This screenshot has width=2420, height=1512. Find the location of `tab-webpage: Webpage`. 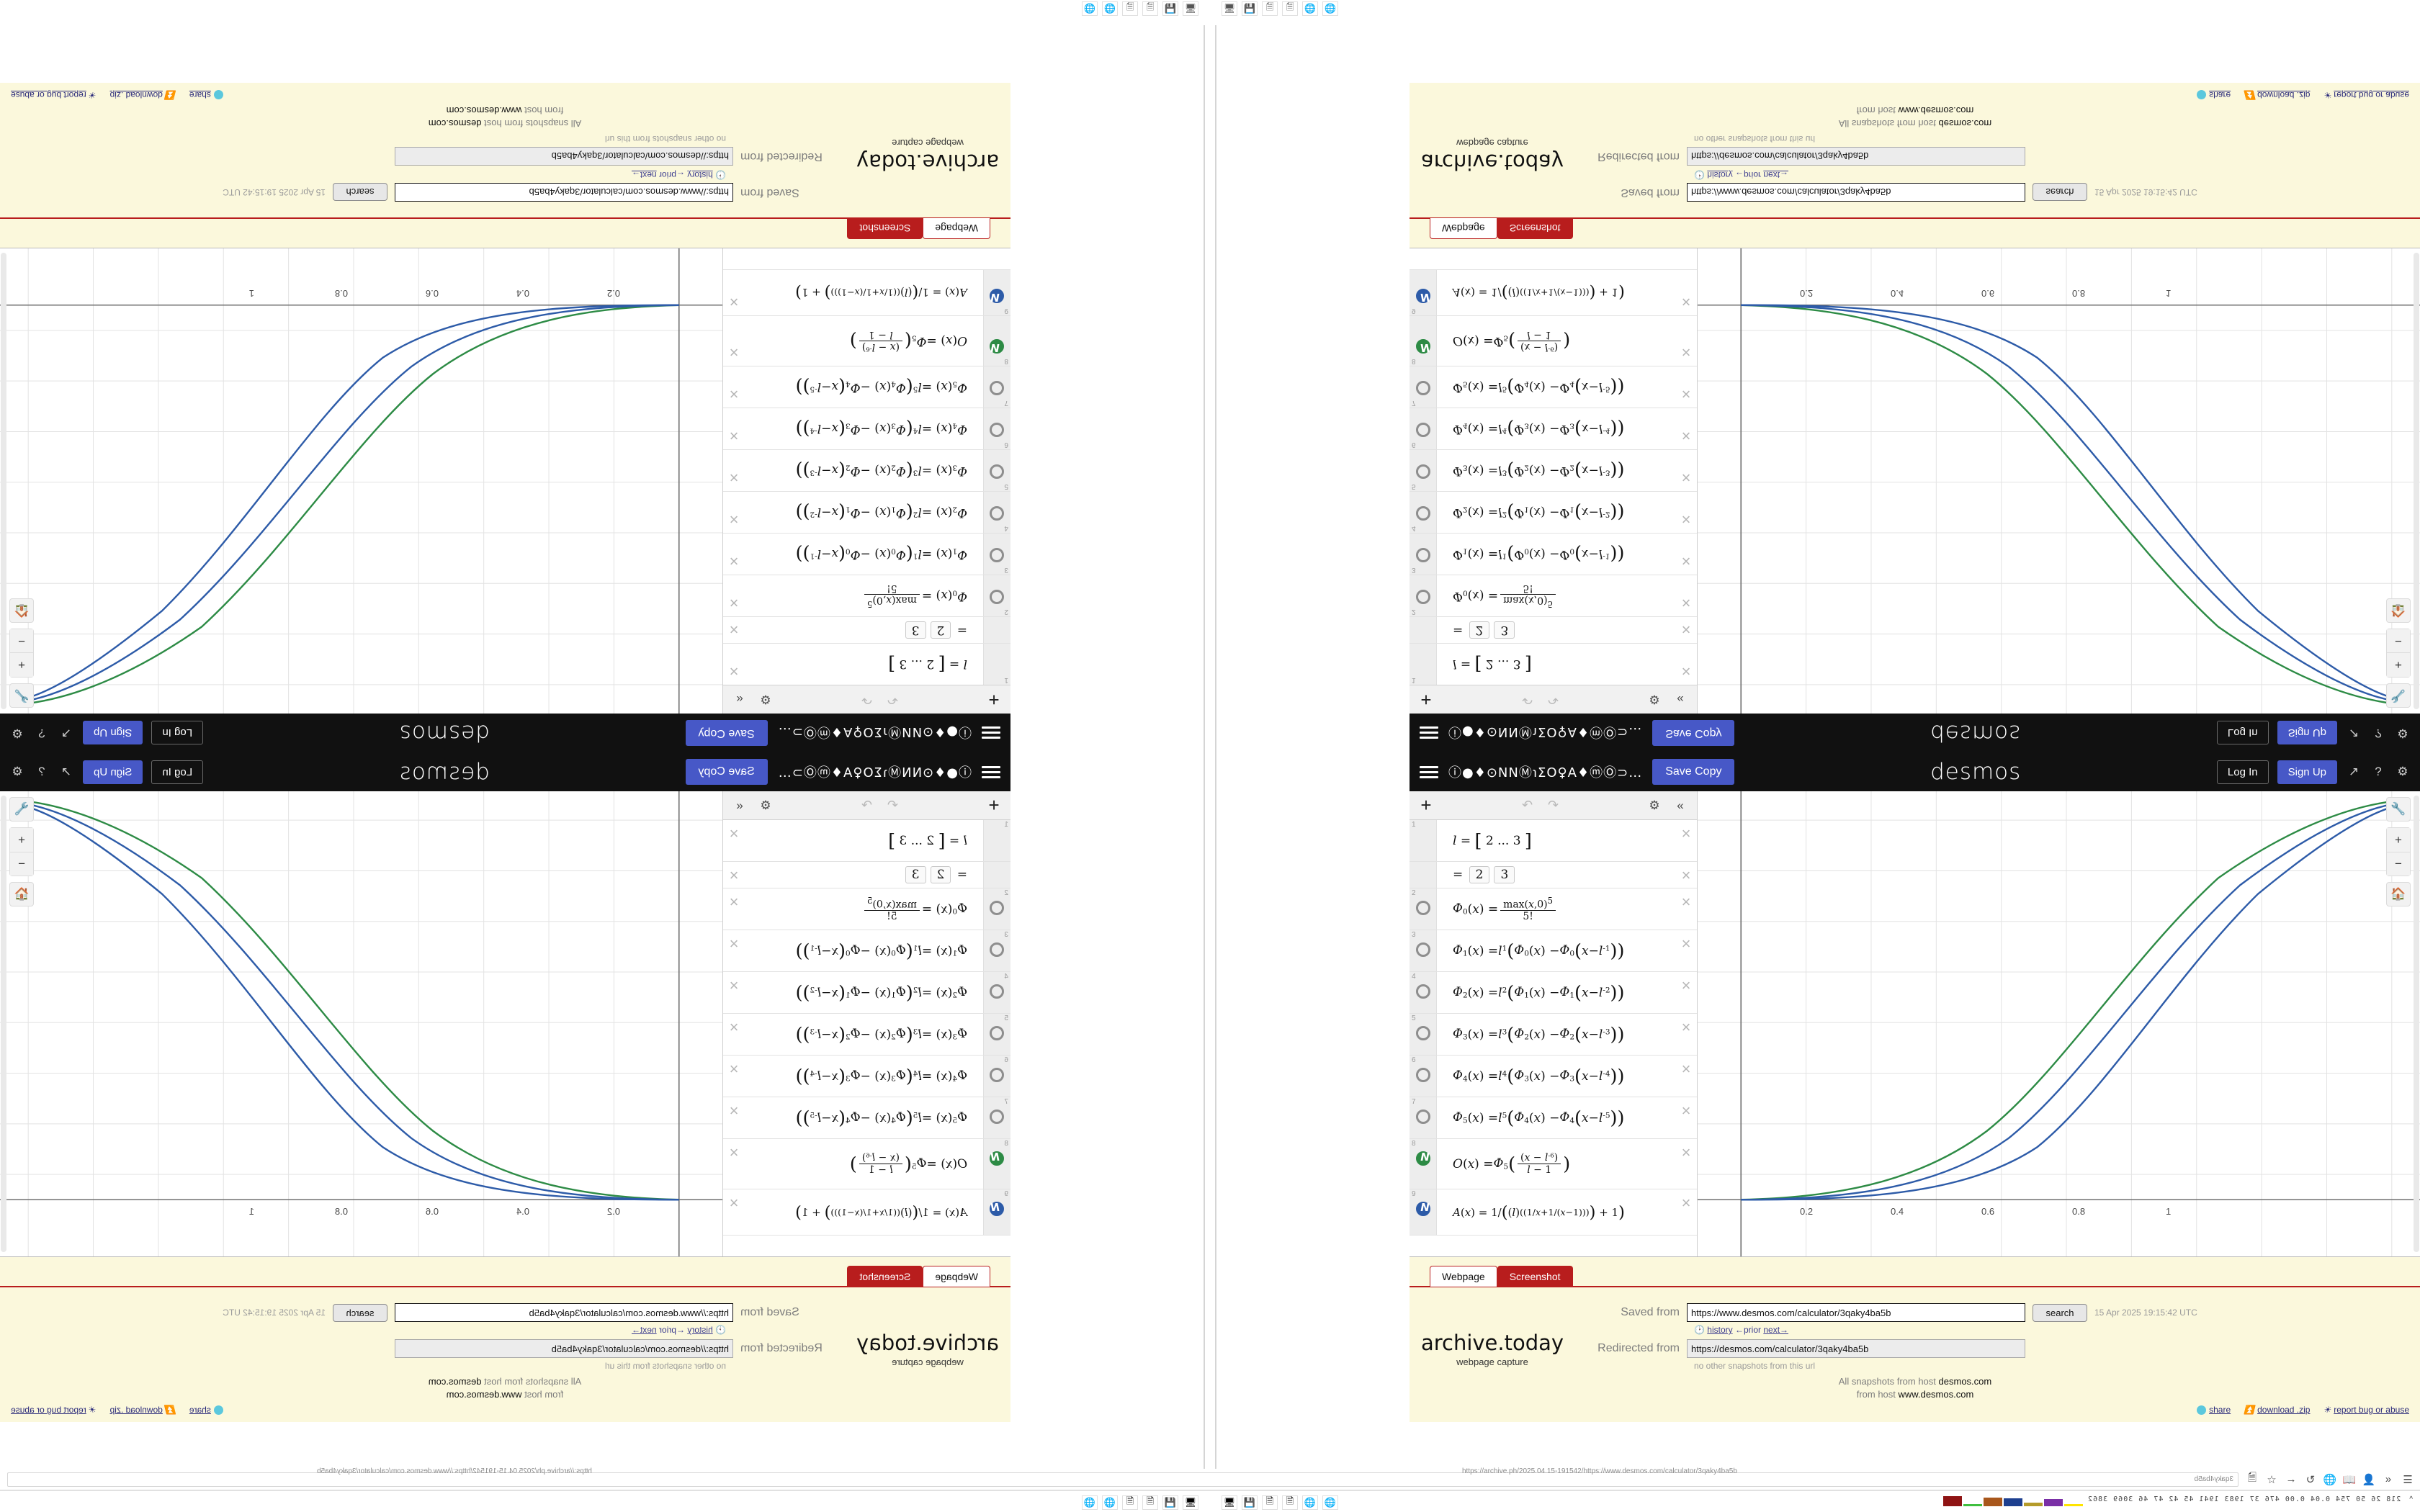

tab-webpage: Webpage is located at coordinates (956, 228).